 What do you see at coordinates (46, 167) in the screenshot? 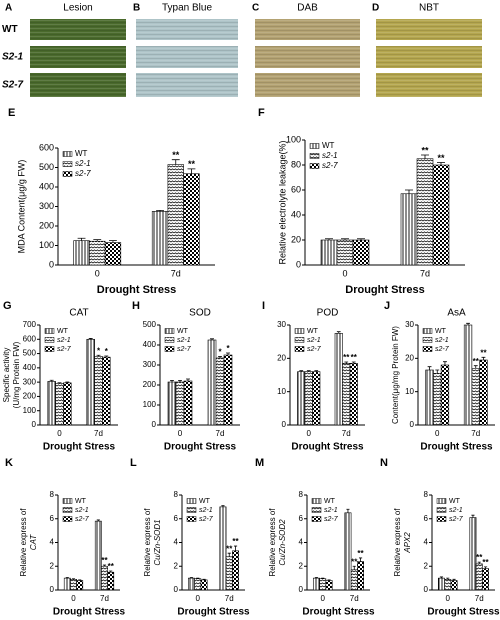
I see `y-tick-label: 500` at bounding box center [46, 167].